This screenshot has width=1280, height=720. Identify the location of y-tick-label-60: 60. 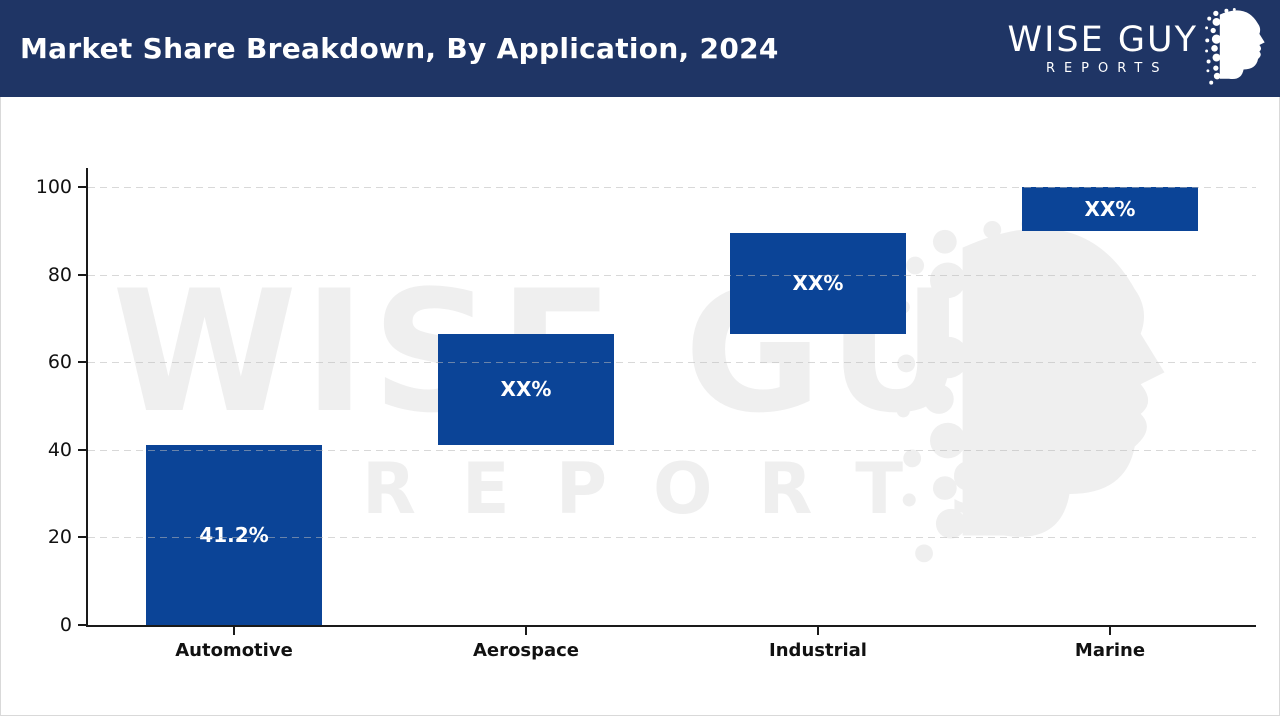
(59, 362).